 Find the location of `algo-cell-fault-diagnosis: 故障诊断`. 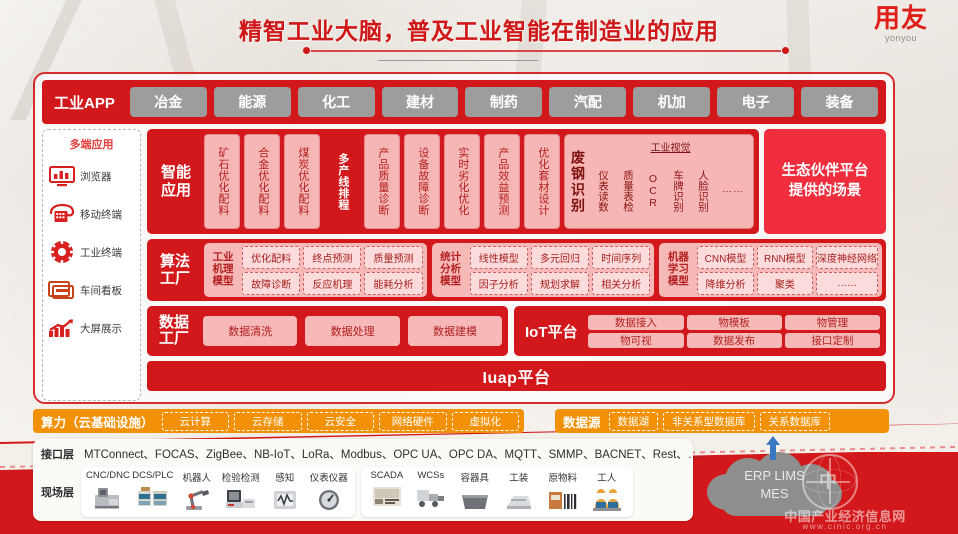

algo-cell-fault-diagnosis: 故障诊断 is located at coordinates (271, 283).